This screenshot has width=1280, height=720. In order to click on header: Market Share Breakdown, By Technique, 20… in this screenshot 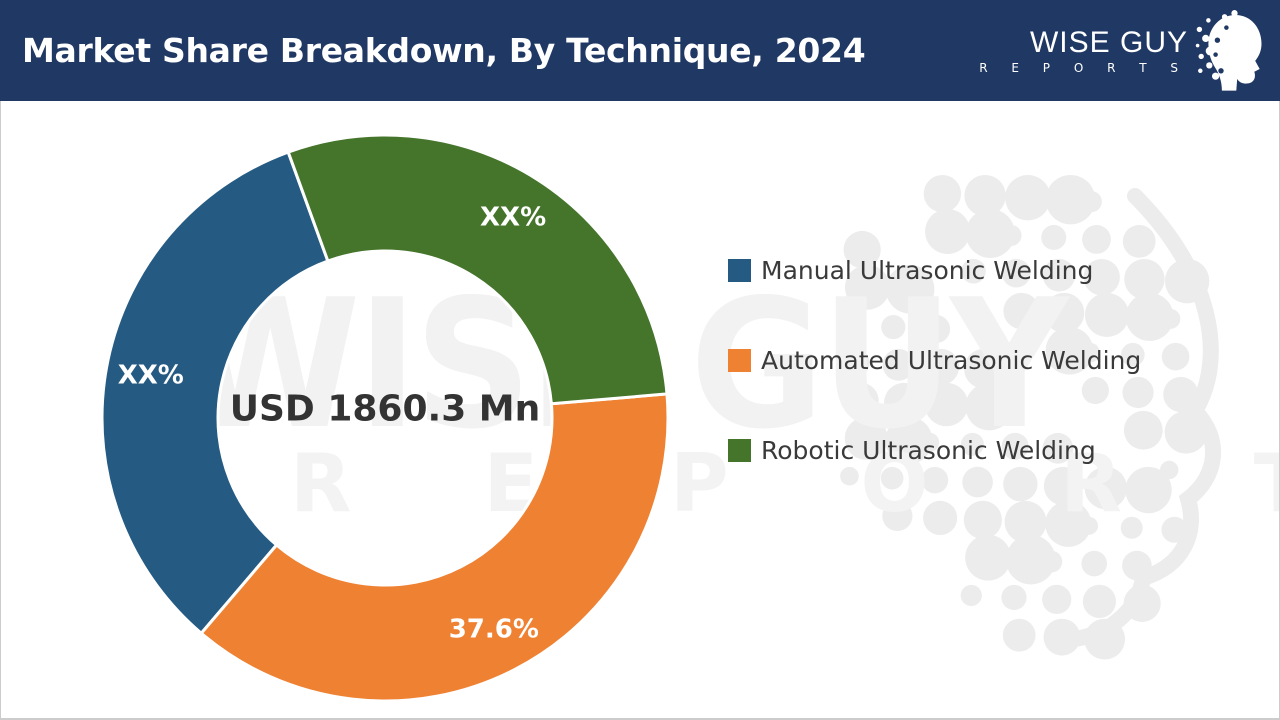, I will do `click(640, 50)`.